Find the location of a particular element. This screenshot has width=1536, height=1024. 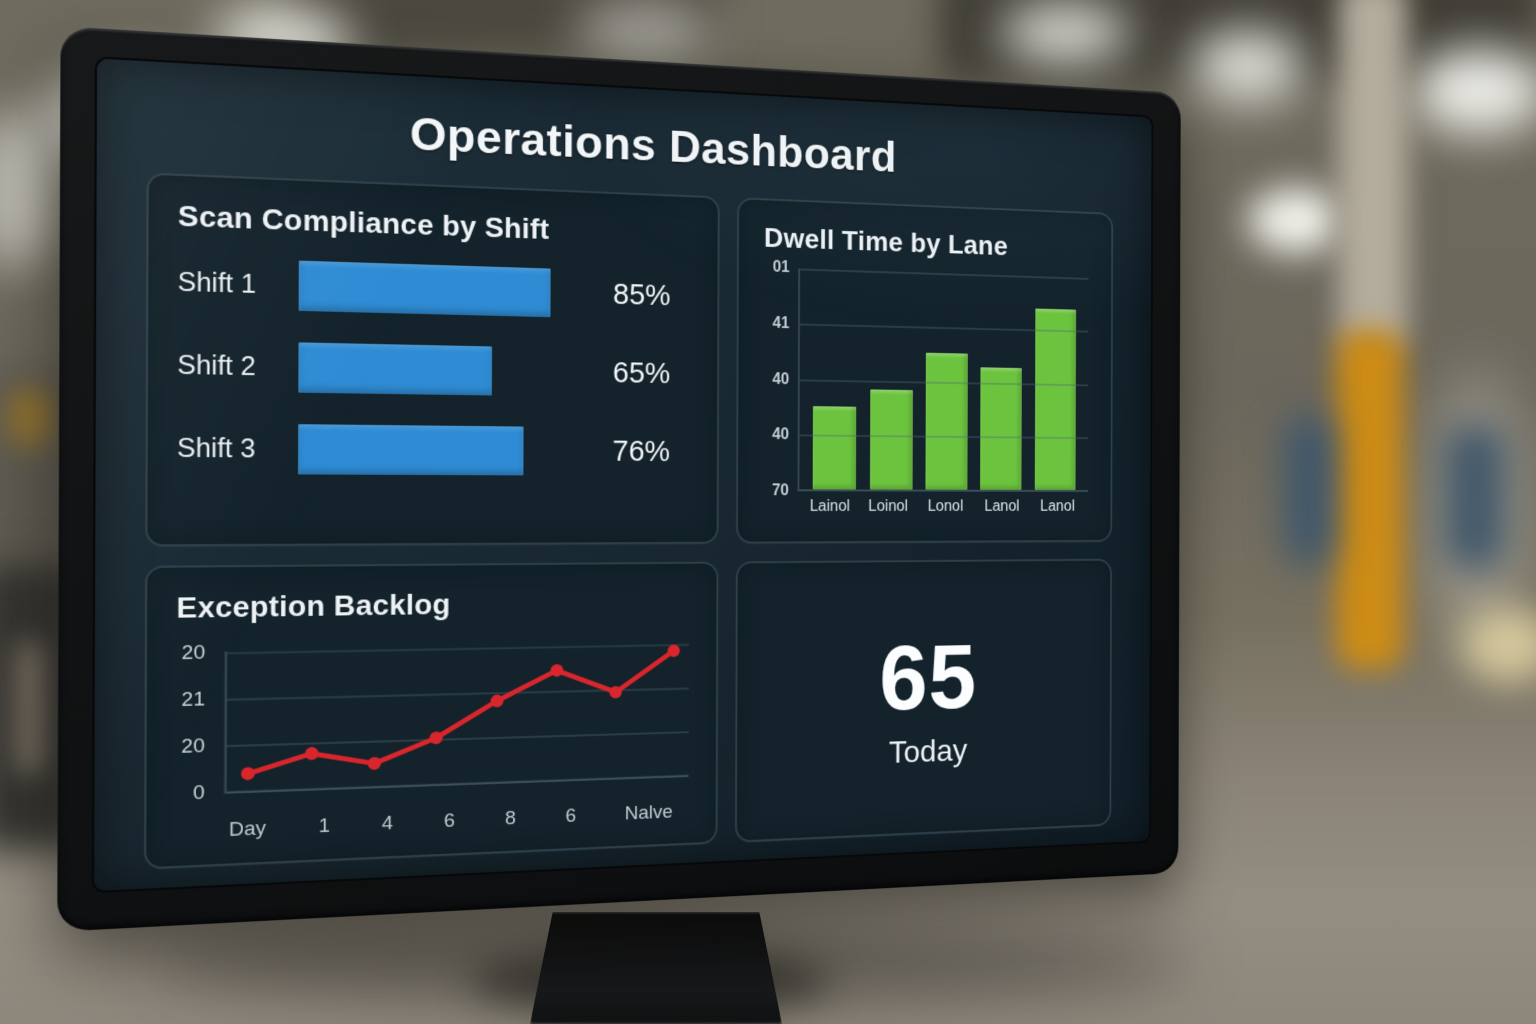

x-tick-label: Lainol is located at coordinates (830, 506).